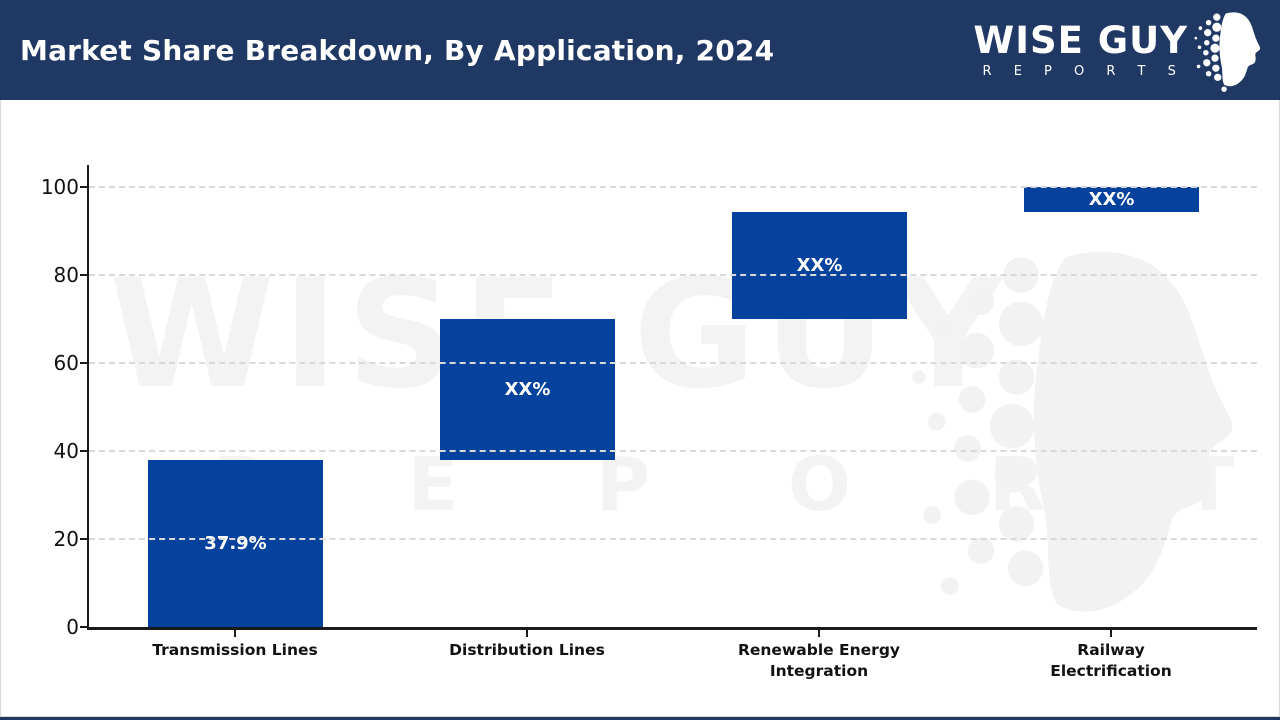 The width and height of the screenshot is (1280, 720). I want to click on x-axis-line, so click(673, 628).